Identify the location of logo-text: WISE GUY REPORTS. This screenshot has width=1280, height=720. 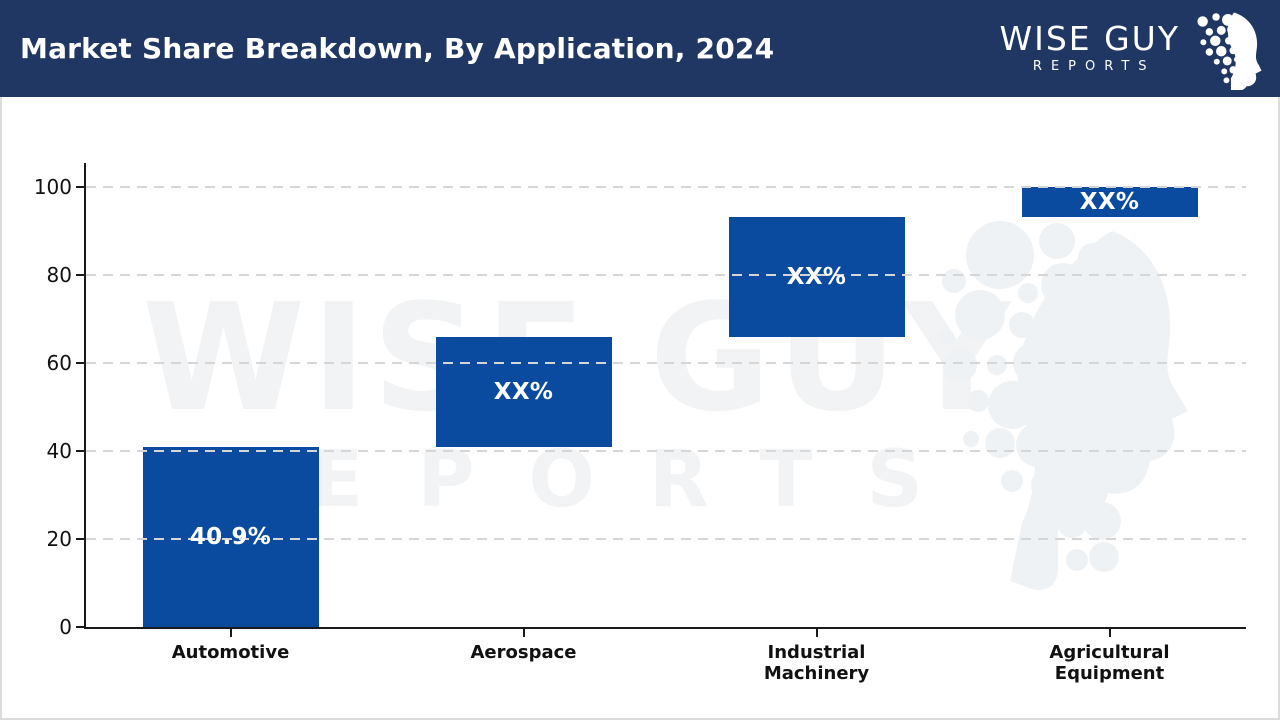
(1089, 48).